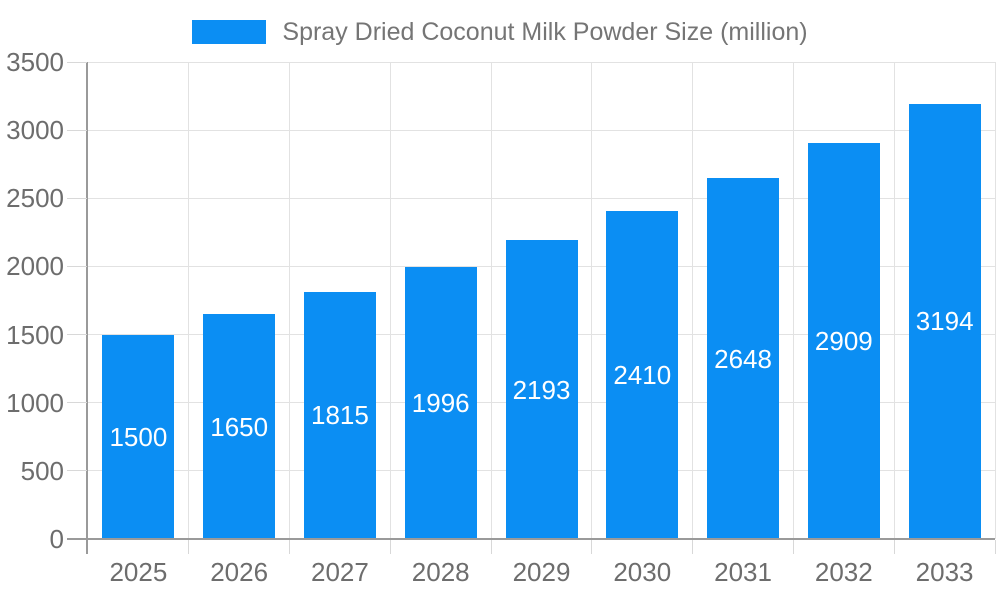 The image size is (1000, 600). I want to click on x-tick-label: 2030, so click(642, 572).